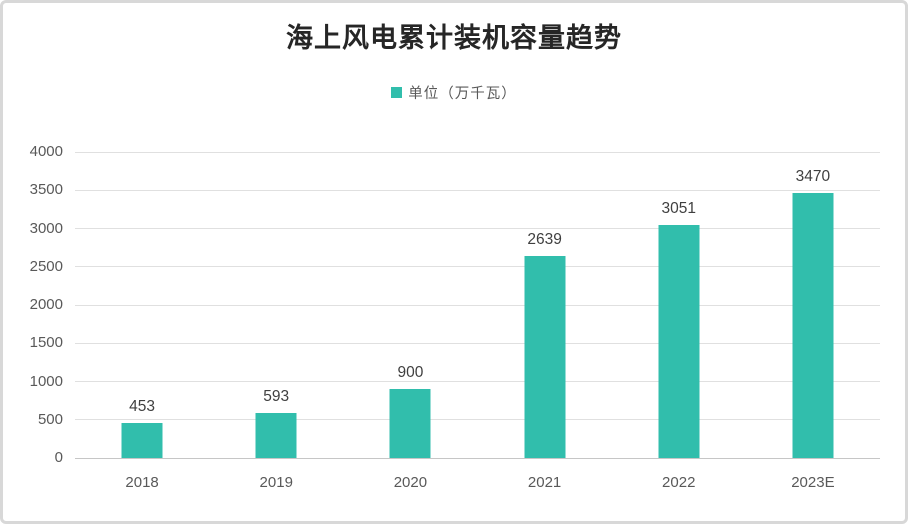 This screenshot has height=524, width=908. I want to click on chart-title: 海上风电累计装机容量趋势, so click(454, 38).